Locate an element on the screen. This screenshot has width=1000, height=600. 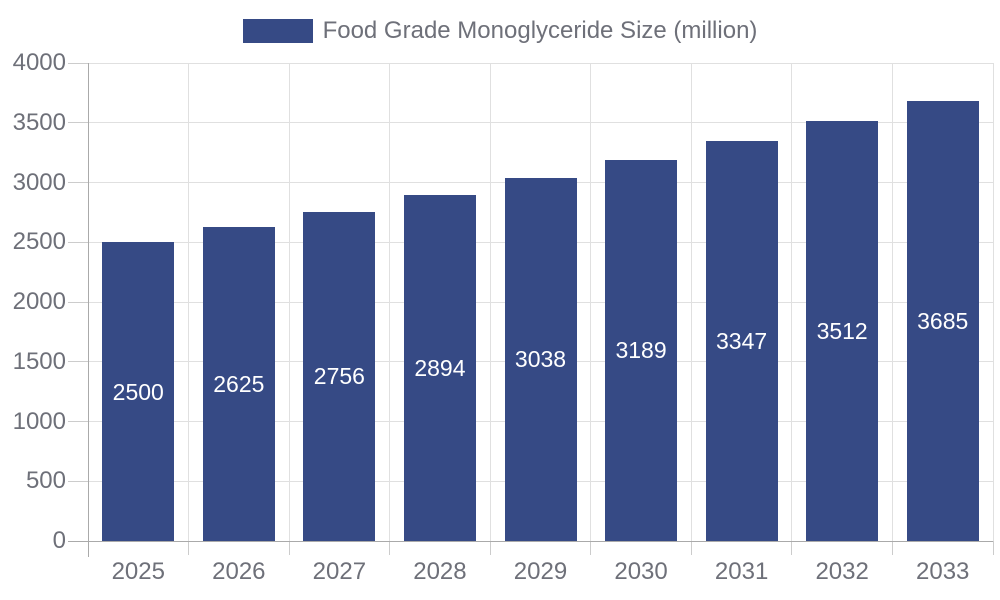
bar: 3038 is located at coordinates (540, 359).